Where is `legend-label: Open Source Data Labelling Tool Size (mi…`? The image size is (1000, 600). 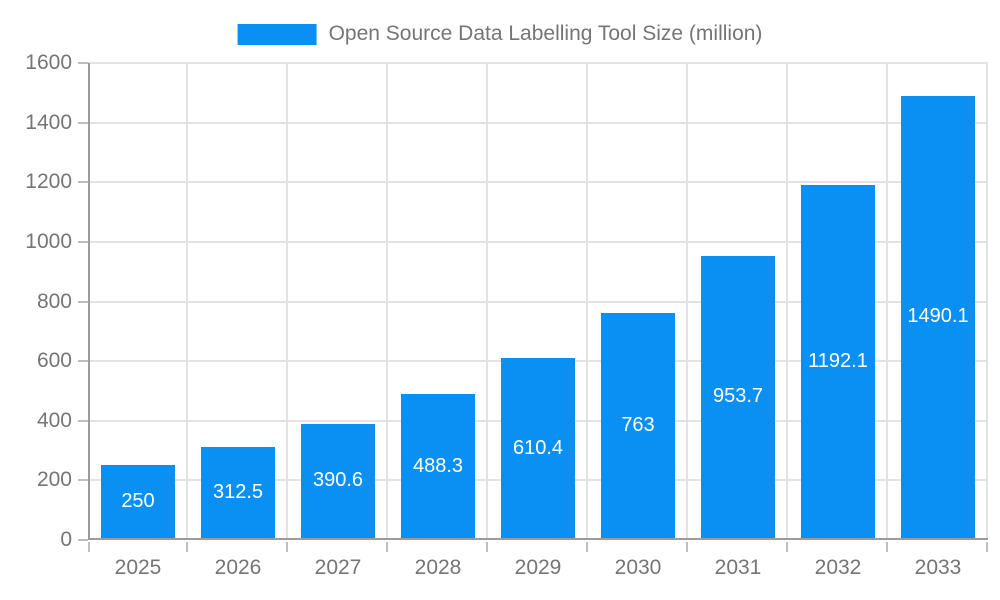 legend-label: Open Source Data Labelling Tool Size (mi… is located at coordinates (545, 33).